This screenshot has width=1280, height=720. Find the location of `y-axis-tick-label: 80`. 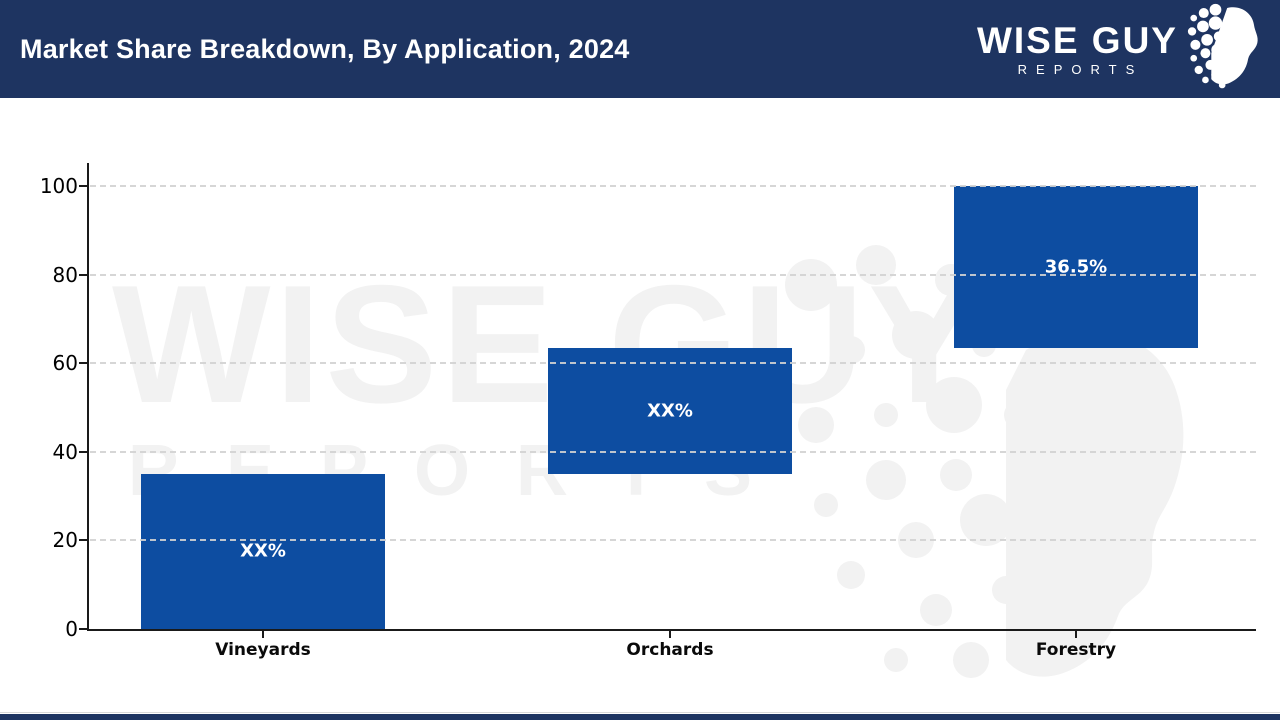

y-axis-tick-label: 80 is located at coordinates (65, 274).